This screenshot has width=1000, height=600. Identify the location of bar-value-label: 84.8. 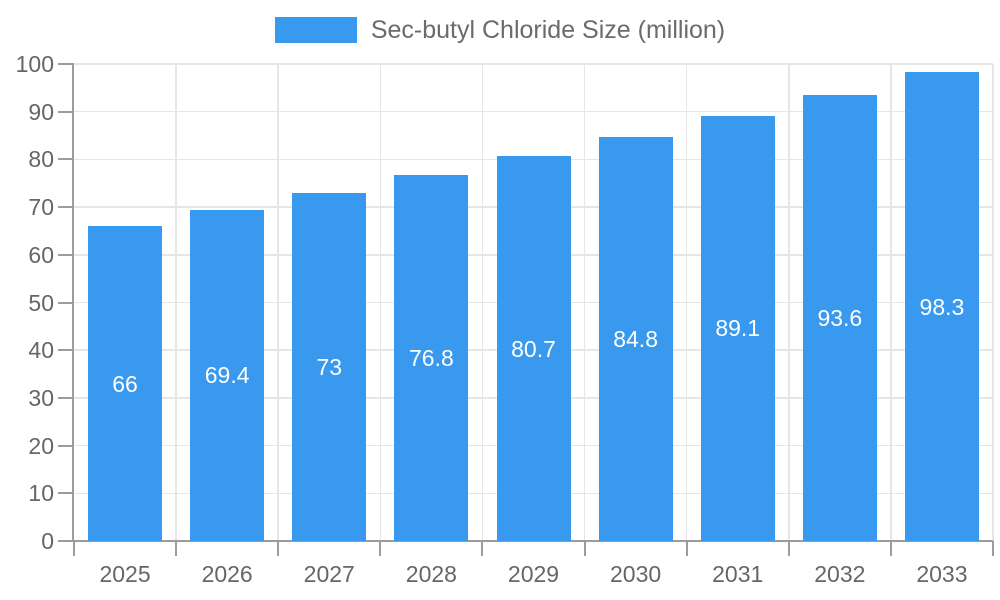
(635, 338).